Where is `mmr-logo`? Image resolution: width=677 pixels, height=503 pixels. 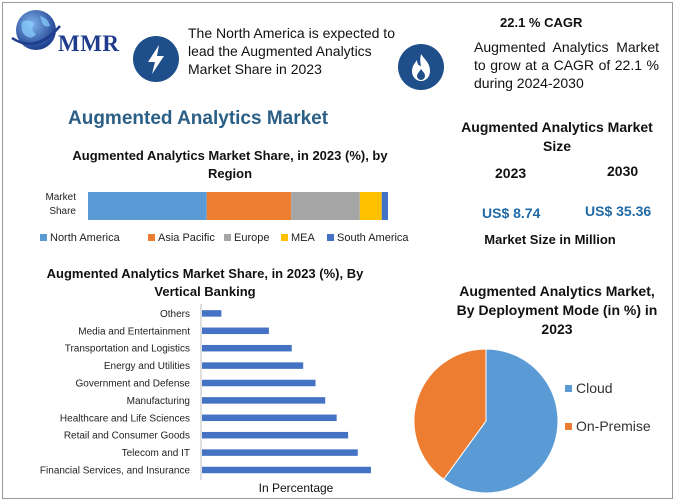
mmr-logo is located at coordinates (36, 30).